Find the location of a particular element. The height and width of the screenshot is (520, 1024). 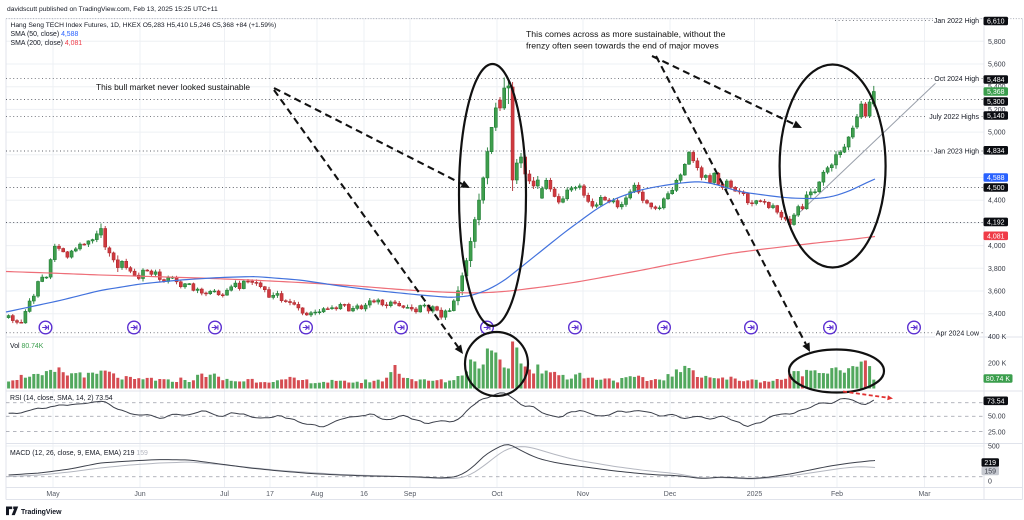

svg-text: 3,800 is located at coordinates (997, 269).